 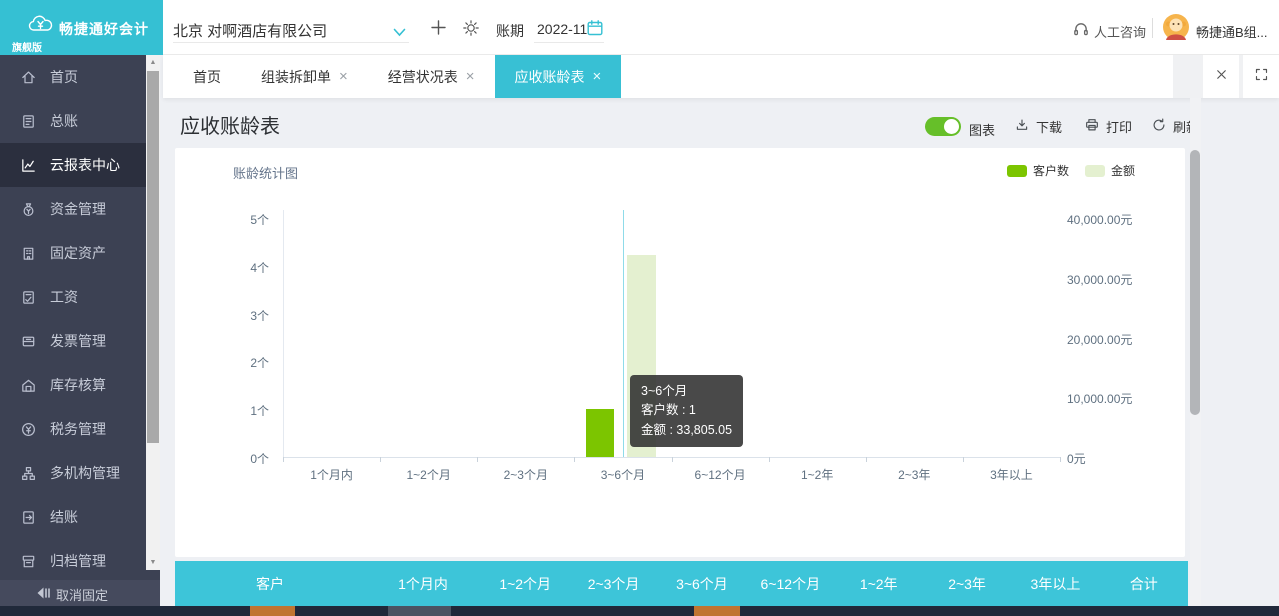 I want to click on gear-icon, so click(x=471, y=30).